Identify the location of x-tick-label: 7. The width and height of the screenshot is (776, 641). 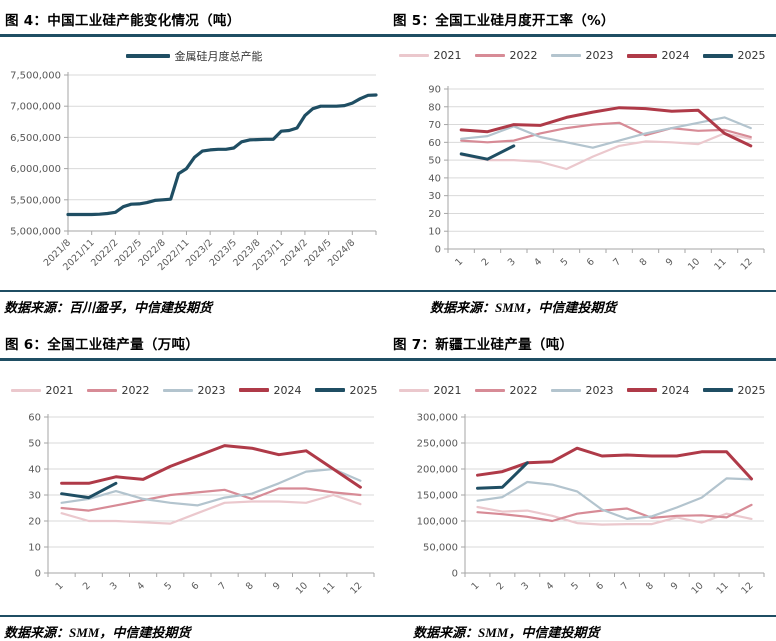
(617, 262).